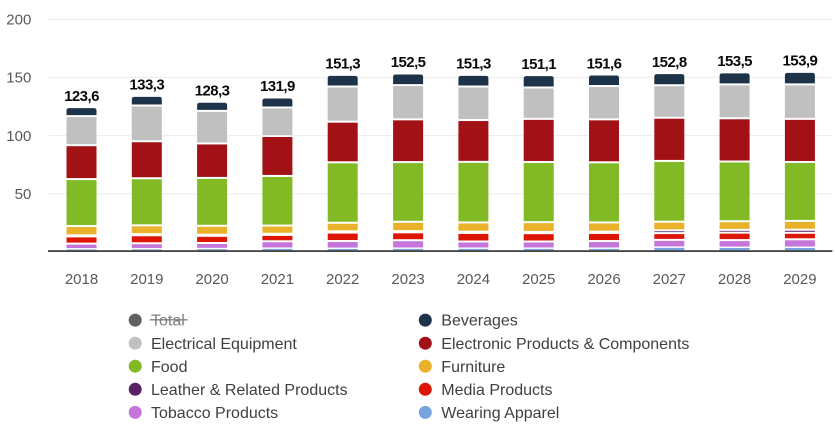  I want to click on svg-text: Total, so click(168, 321).